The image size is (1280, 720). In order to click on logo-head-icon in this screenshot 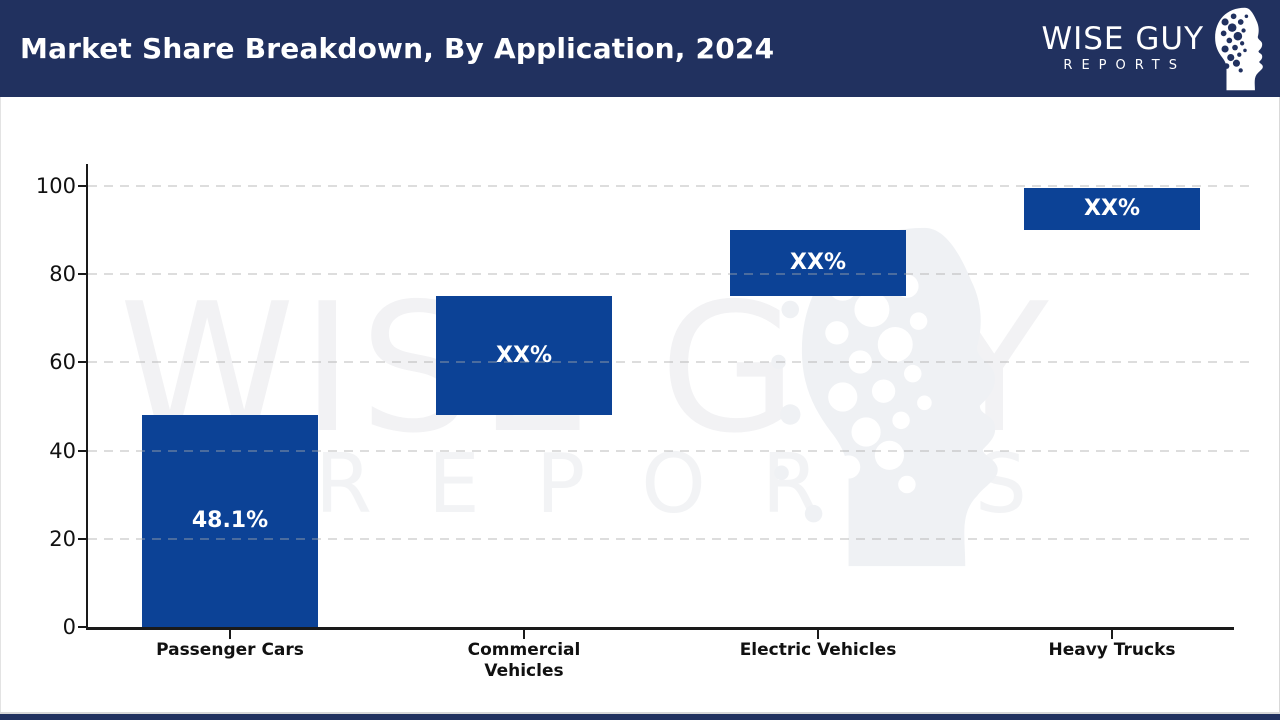, I will do `click(1239, 48)`.